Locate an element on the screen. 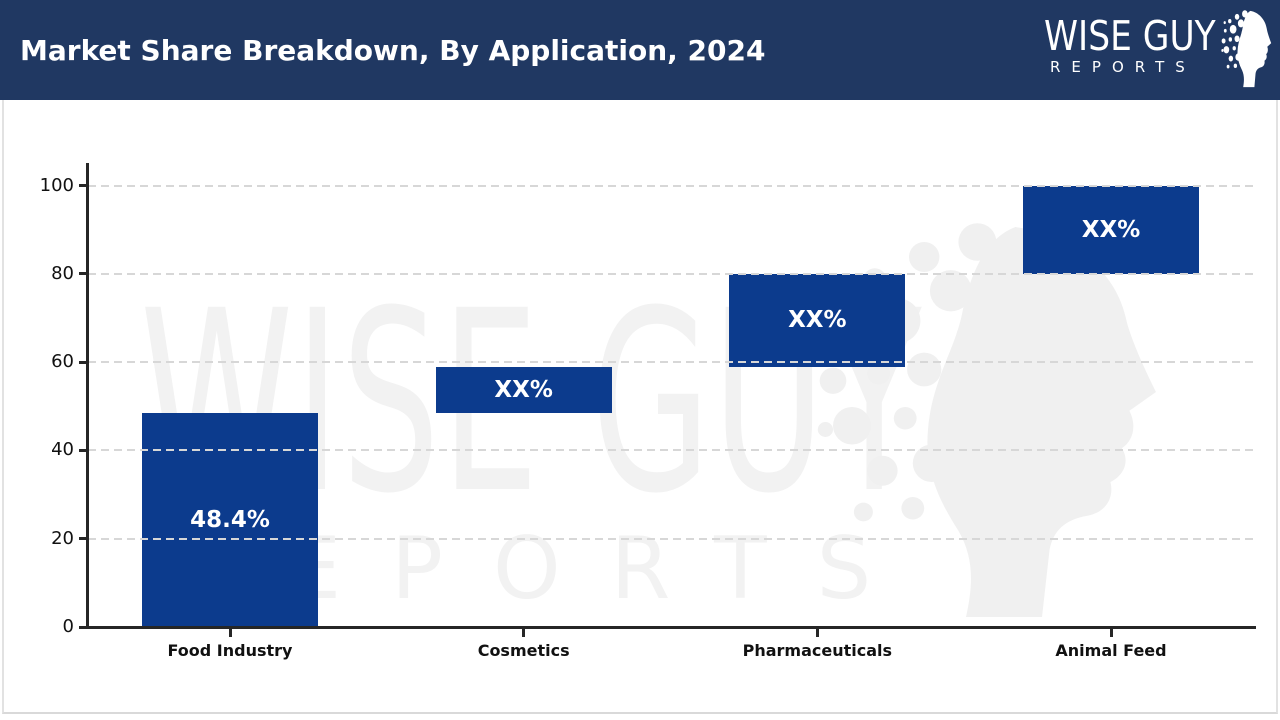  x-axis-line is located at coordinates (671, 627).